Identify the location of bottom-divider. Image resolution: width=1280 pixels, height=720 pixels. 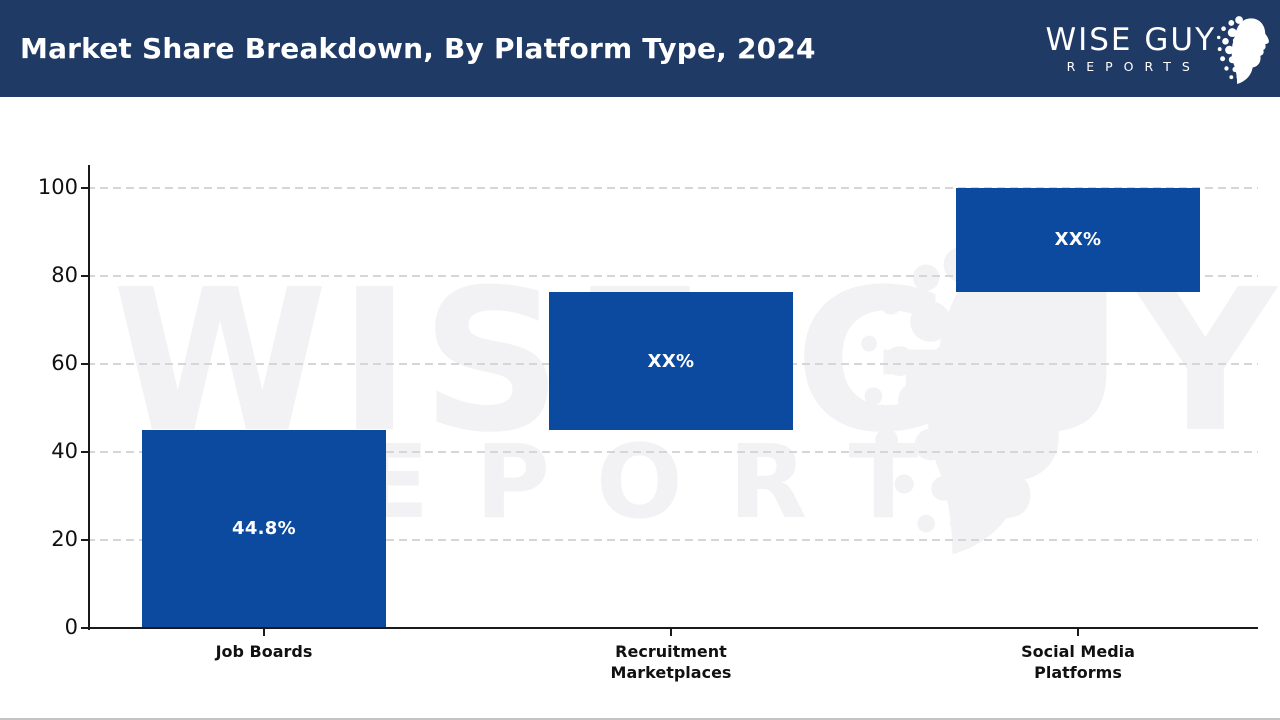
(640, 719).